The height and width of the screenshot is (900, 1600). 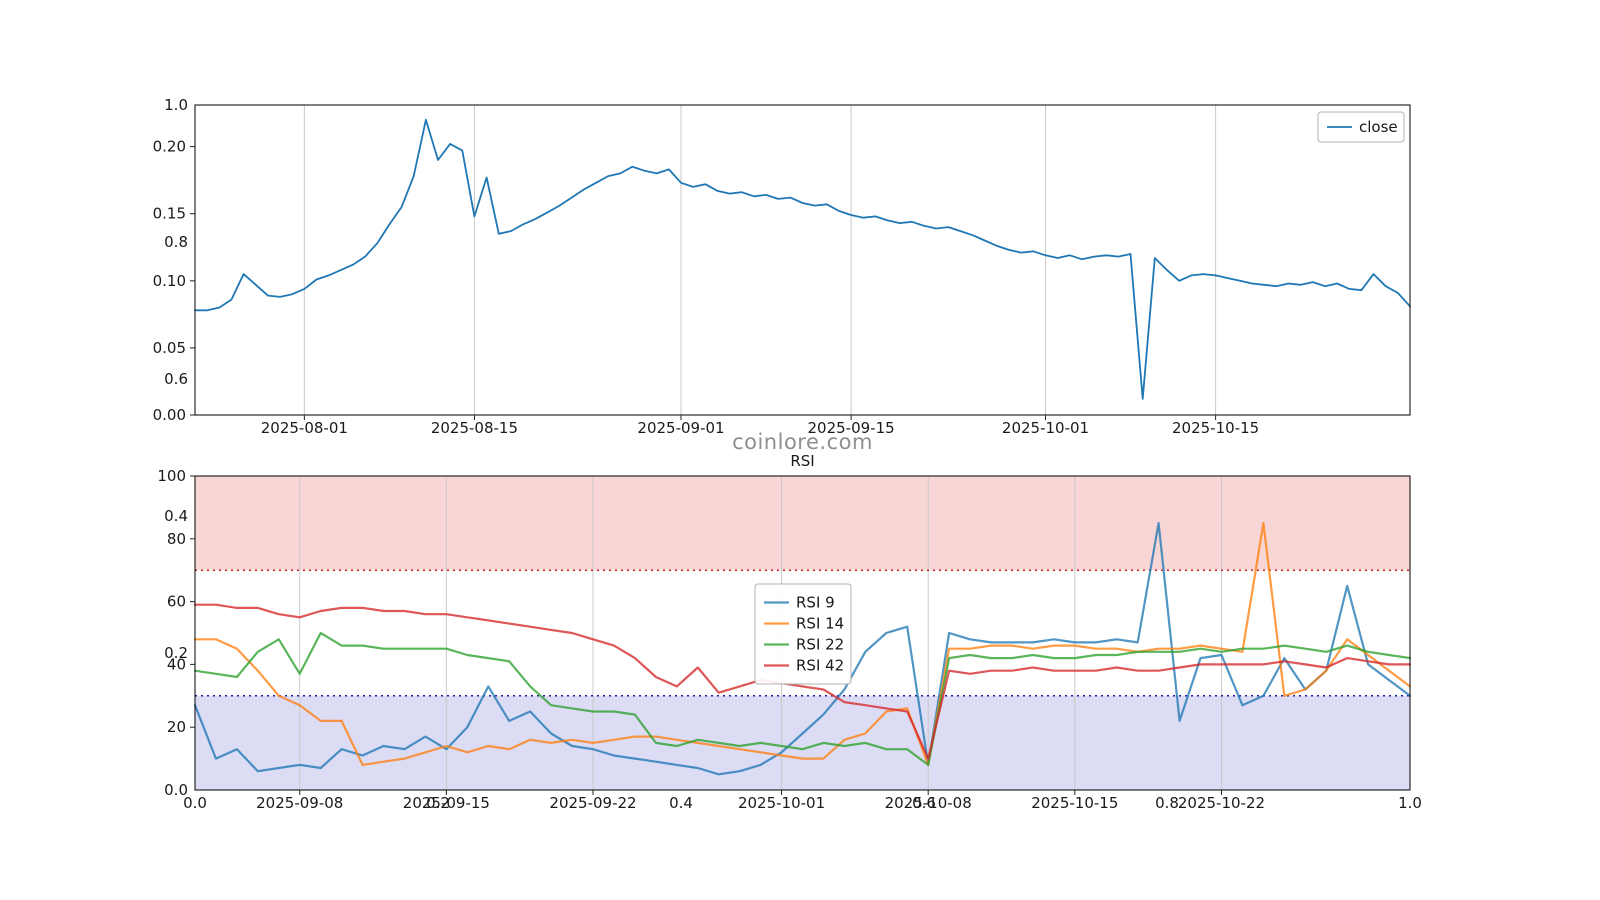 I want to click on tick-label: 0.05, so click(x=169, y=348).